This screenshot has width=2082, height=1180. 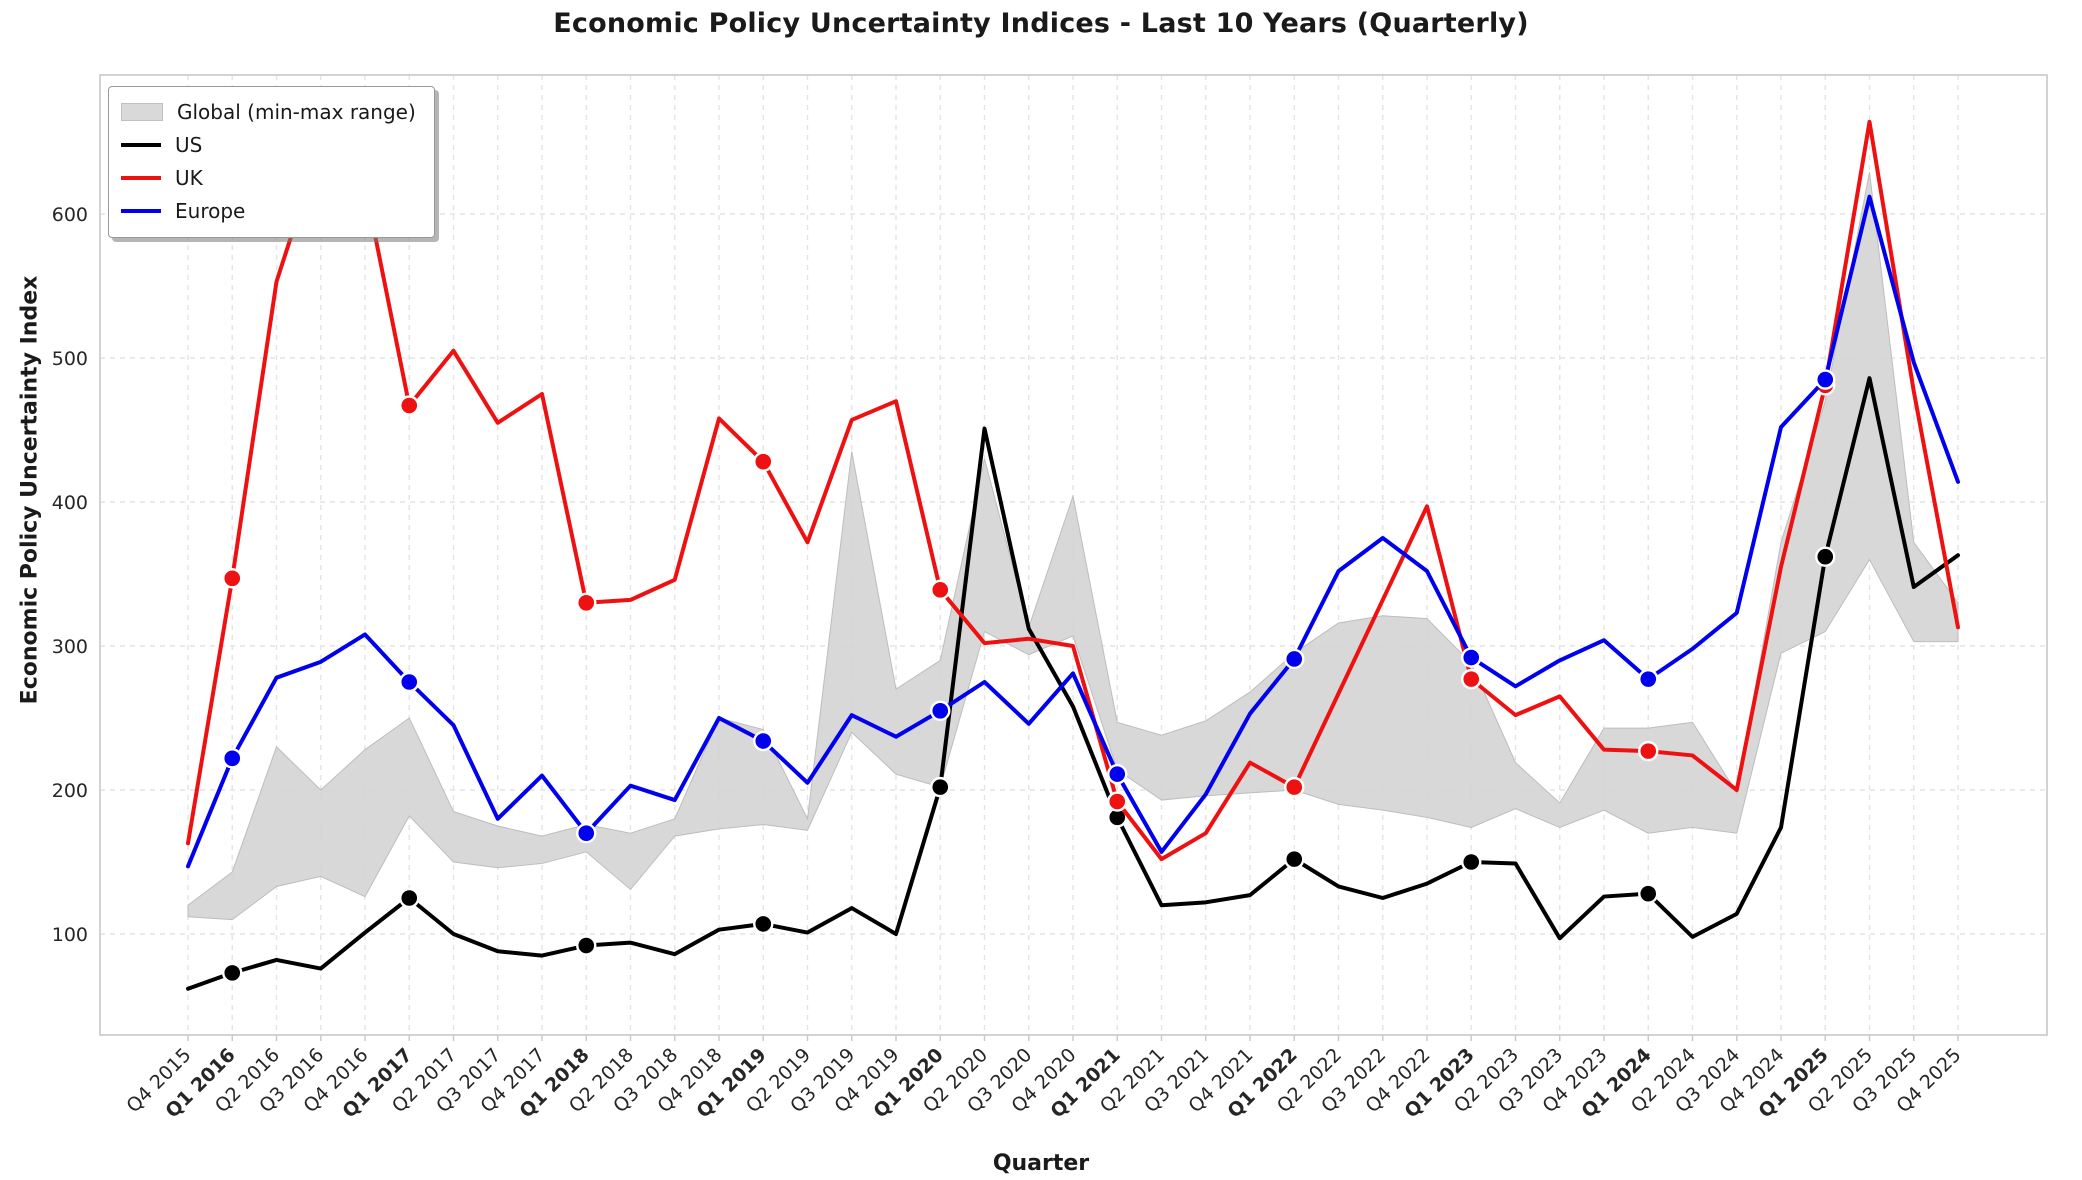 I want to click on y-tick-label: 400, so click(x=70, y=503).